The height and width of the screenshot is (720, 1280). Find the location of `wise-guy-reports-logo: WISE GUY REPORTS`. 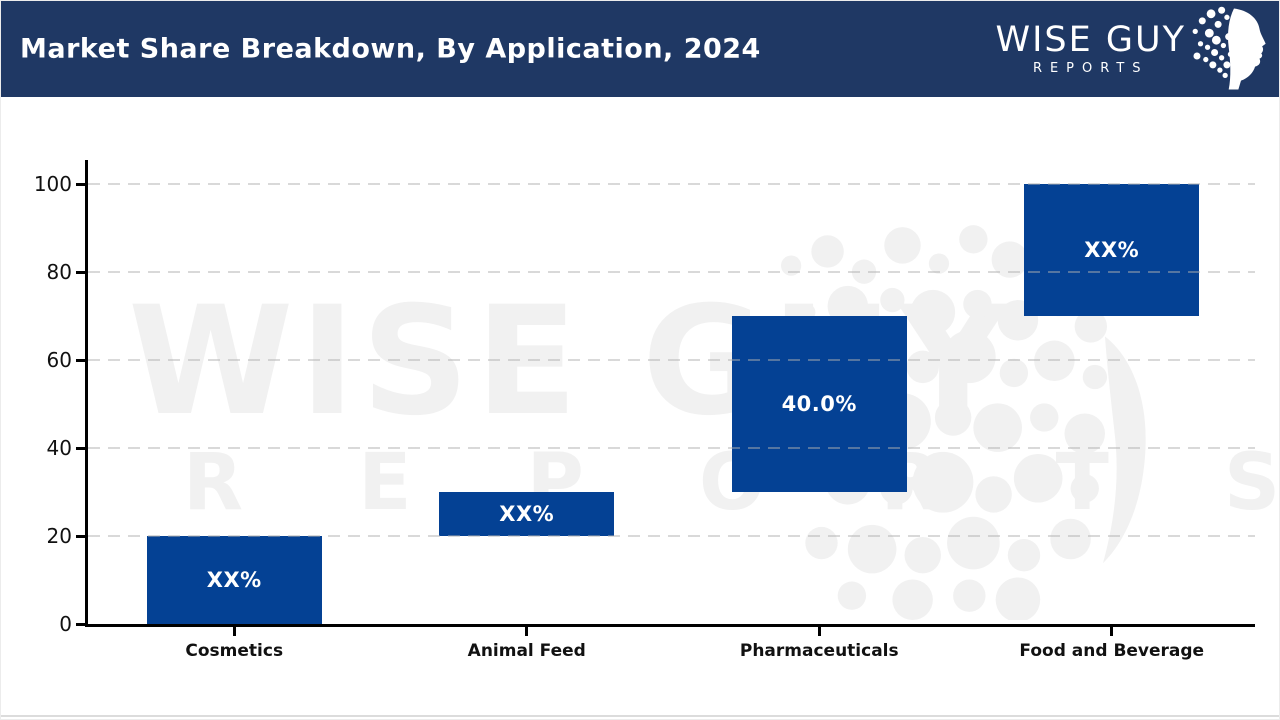

wise-guy-reports-logo: WISE GUY REPORTS is located at coordinates (1133, 49).